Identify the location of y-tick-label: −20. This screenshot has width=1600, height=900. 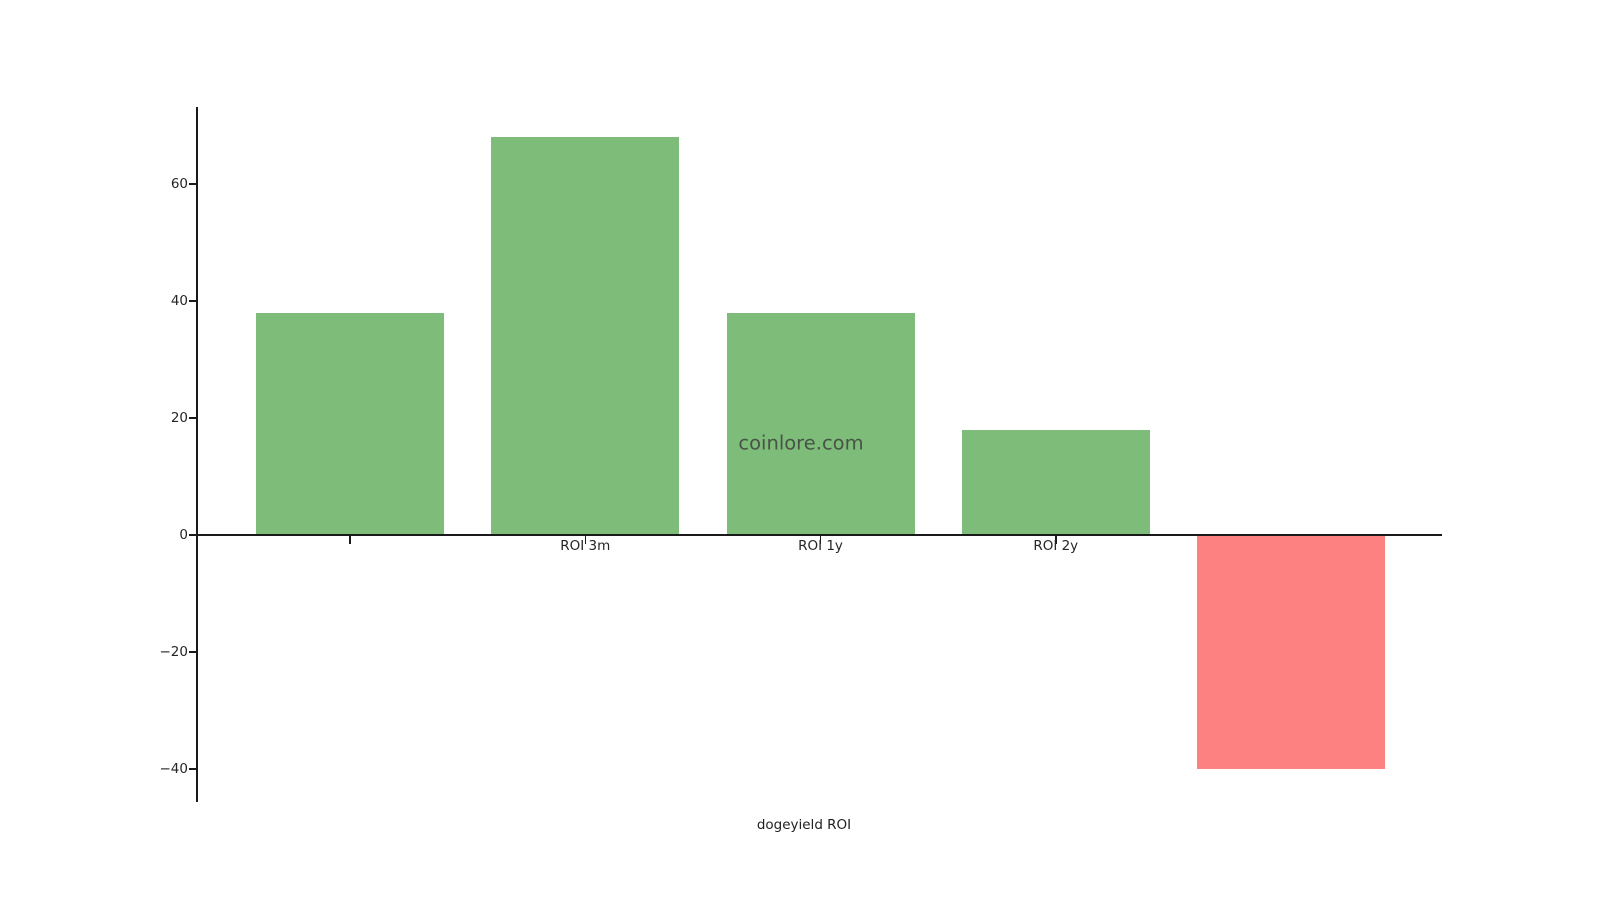
(174, 652).